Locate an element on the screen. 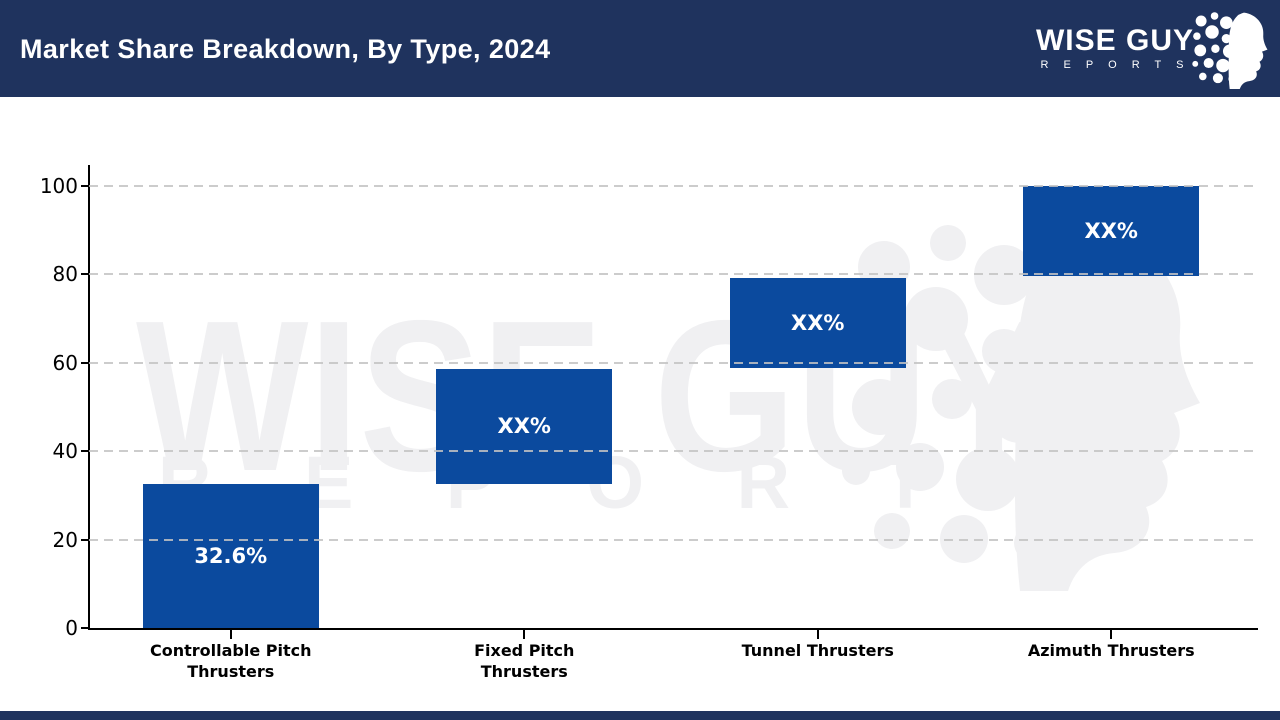  bar-value-label: 32.6% is located at coordinates (231, 555).